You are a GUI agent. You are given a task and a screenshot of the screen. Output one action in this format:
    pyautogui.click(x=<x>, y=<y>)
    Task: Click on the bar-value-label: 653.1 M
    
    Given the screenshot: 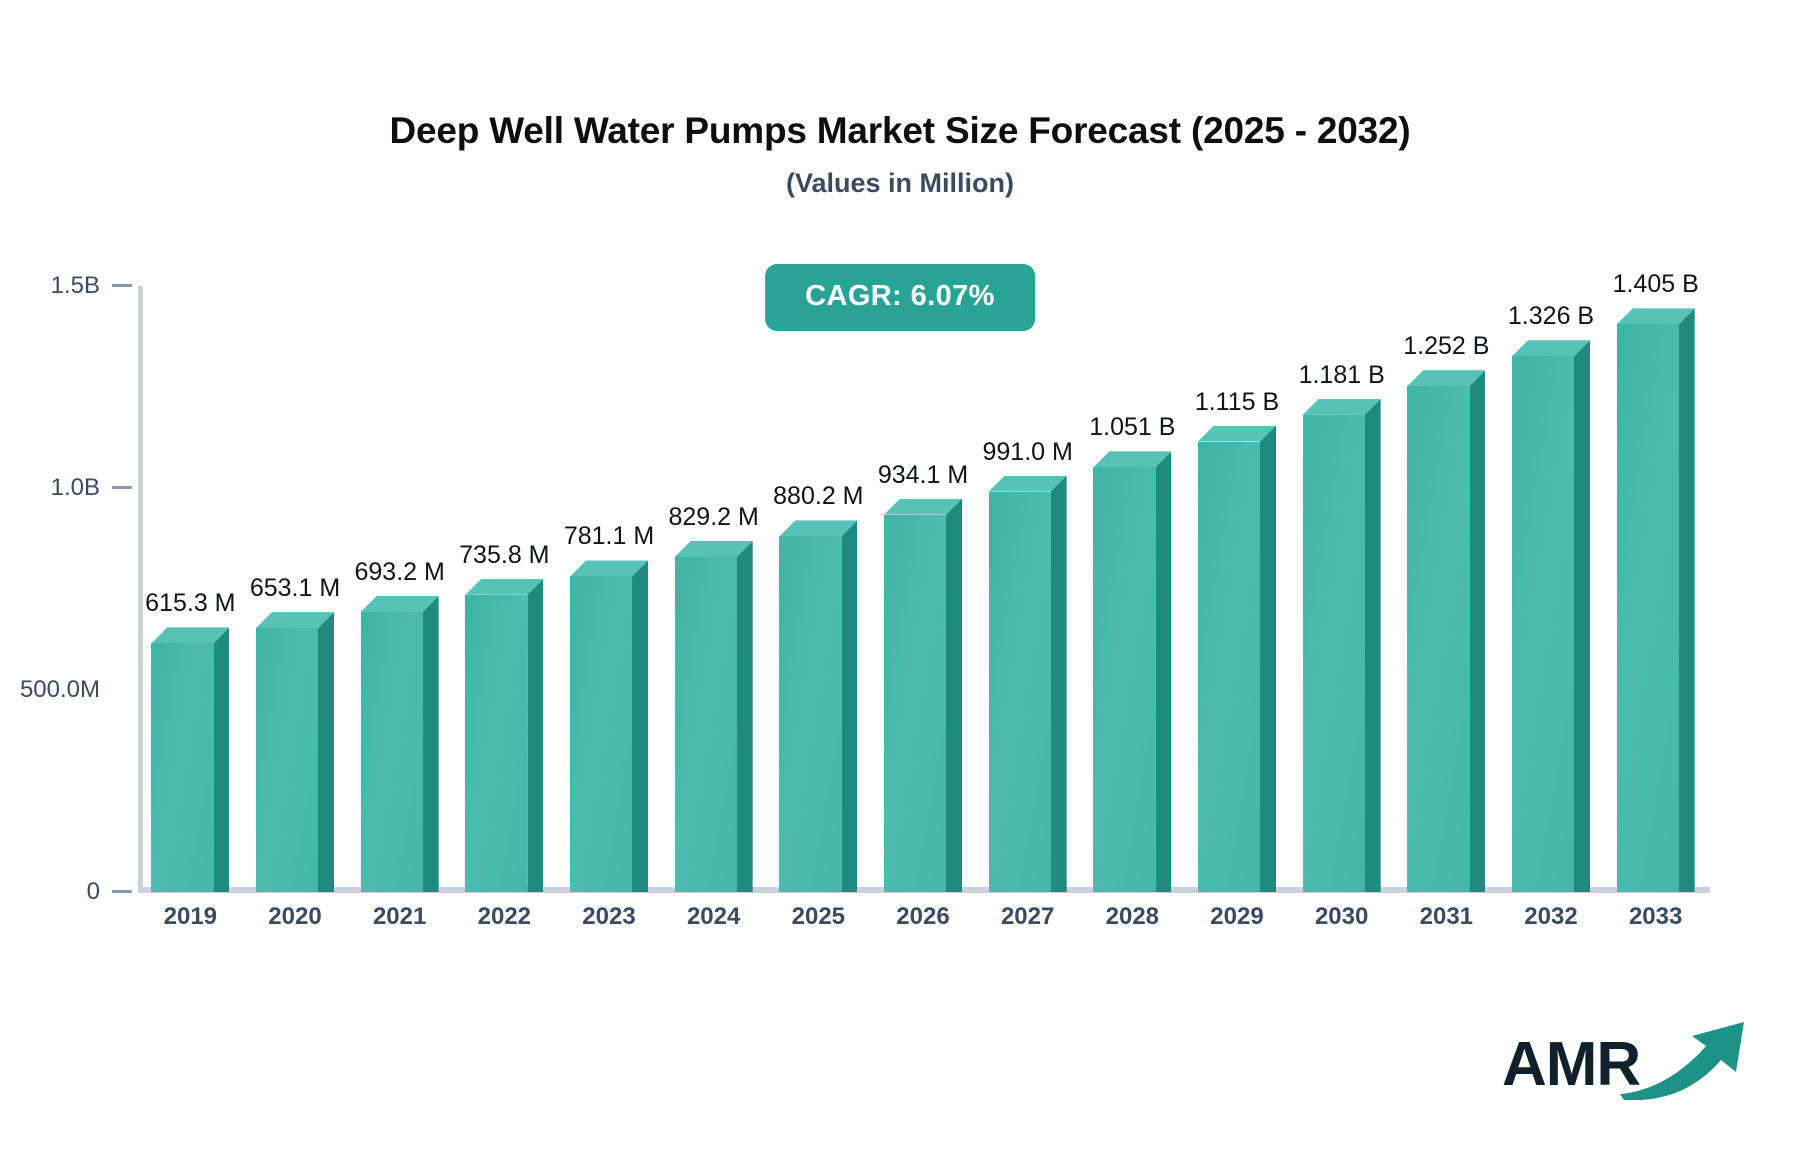 What is the action you would take?
    pyautogui.click(x=295, y=588)
    